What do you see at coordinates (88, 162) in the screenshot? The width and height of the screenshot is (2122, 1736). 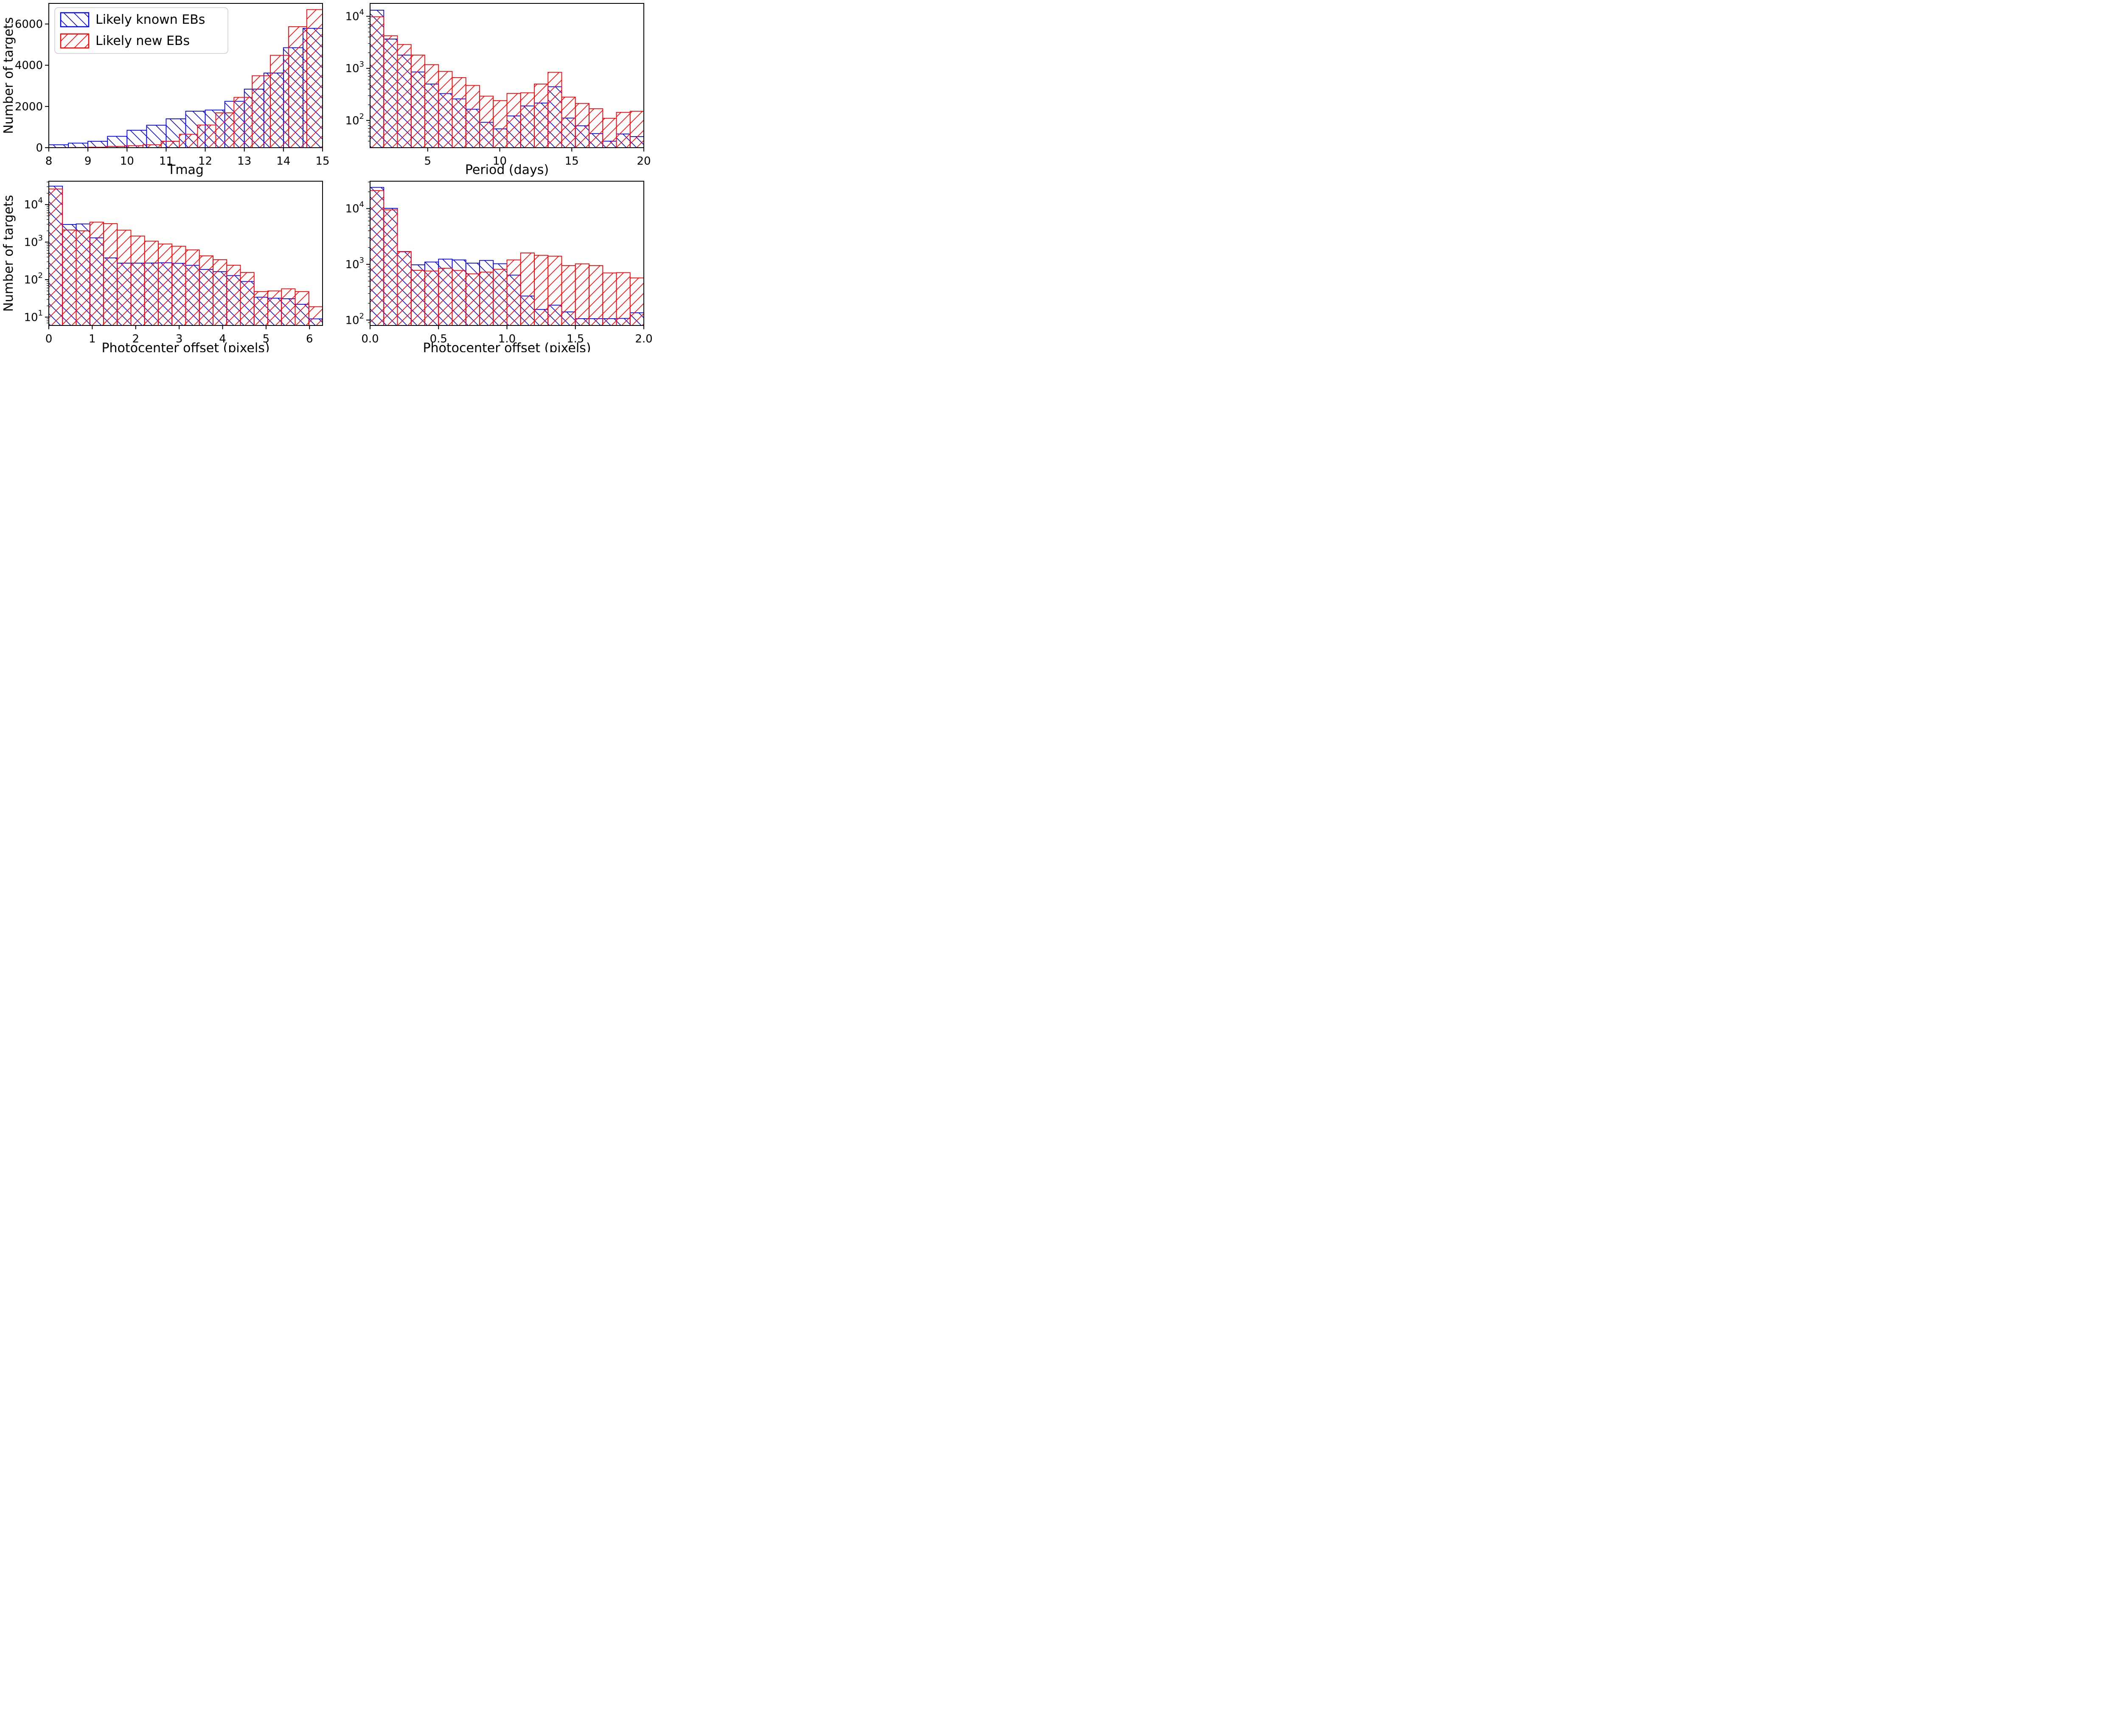 I see `x-tick-label: 9` at bounding box center [88, 162].